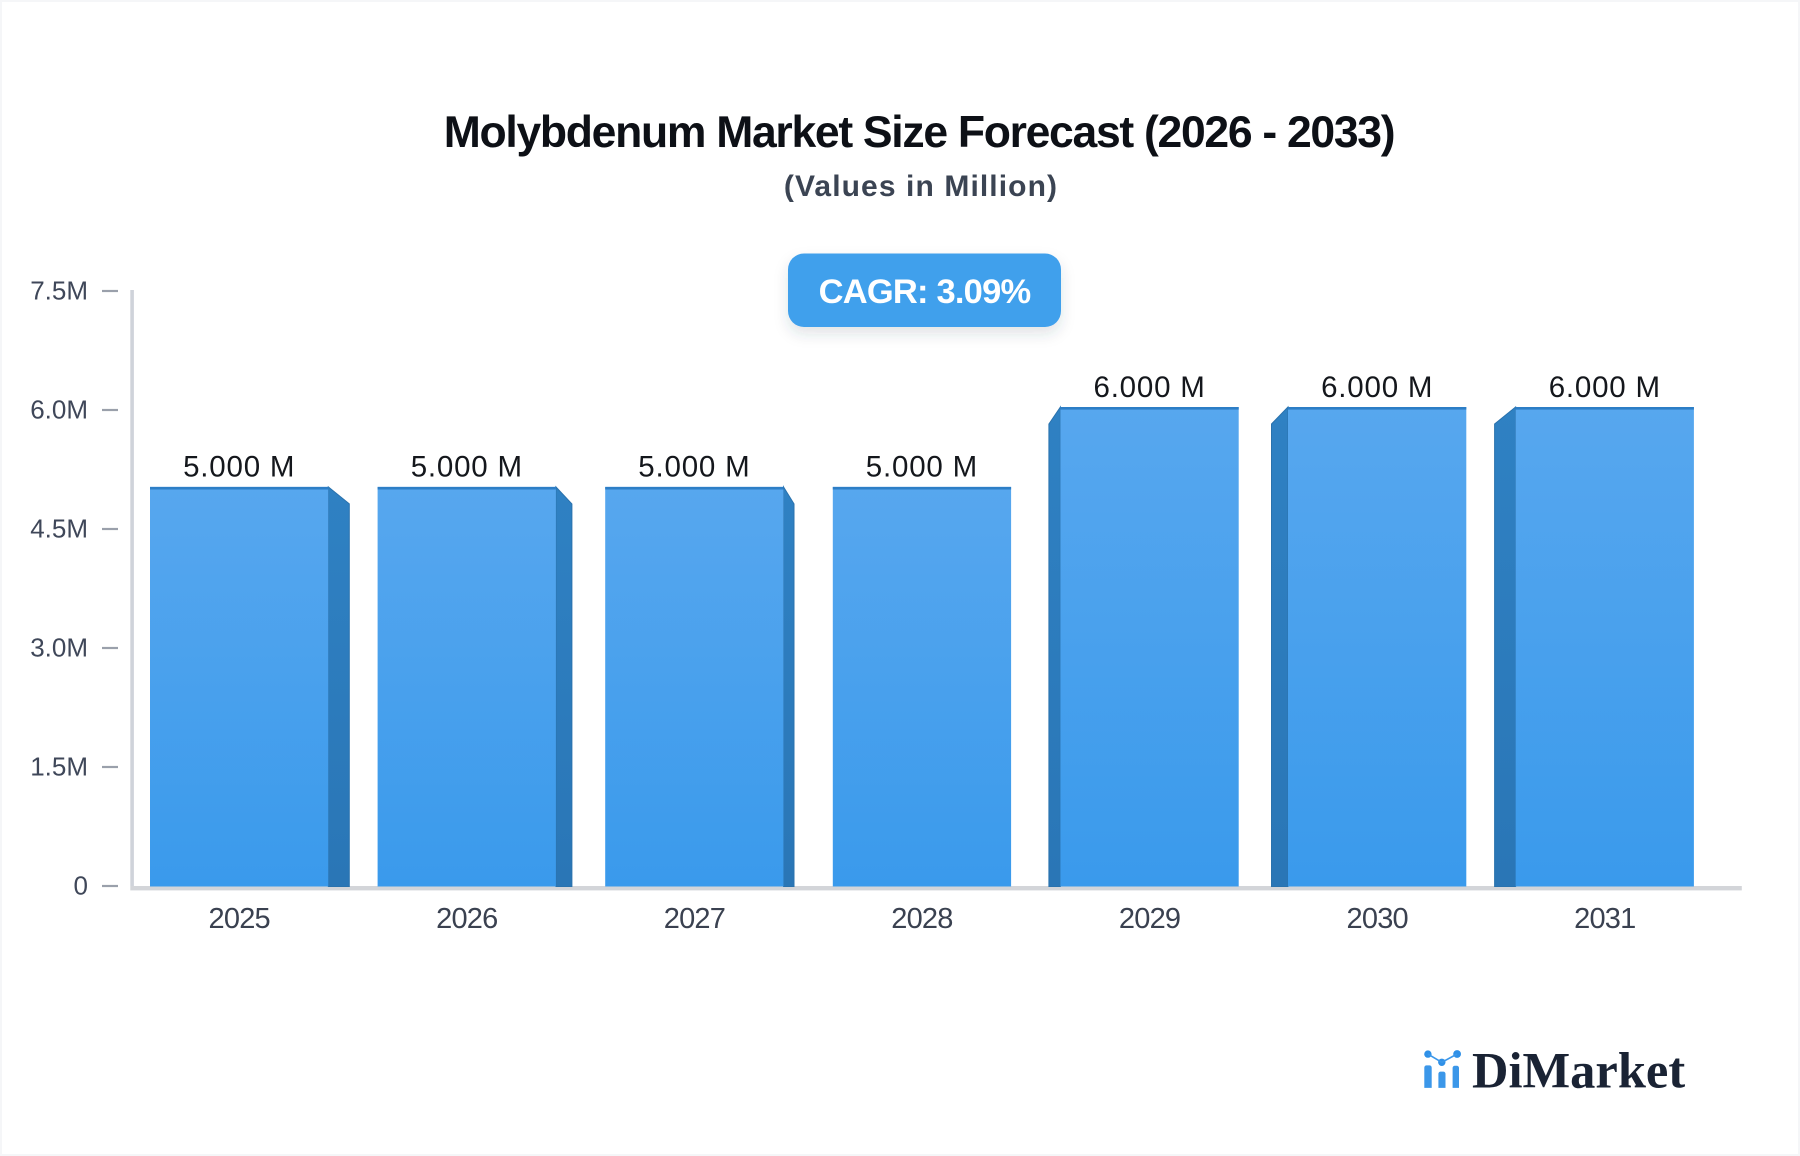 This screenshot has width=1800, height=1156. I want to click on svg-text: 2025, so click(239, 919).